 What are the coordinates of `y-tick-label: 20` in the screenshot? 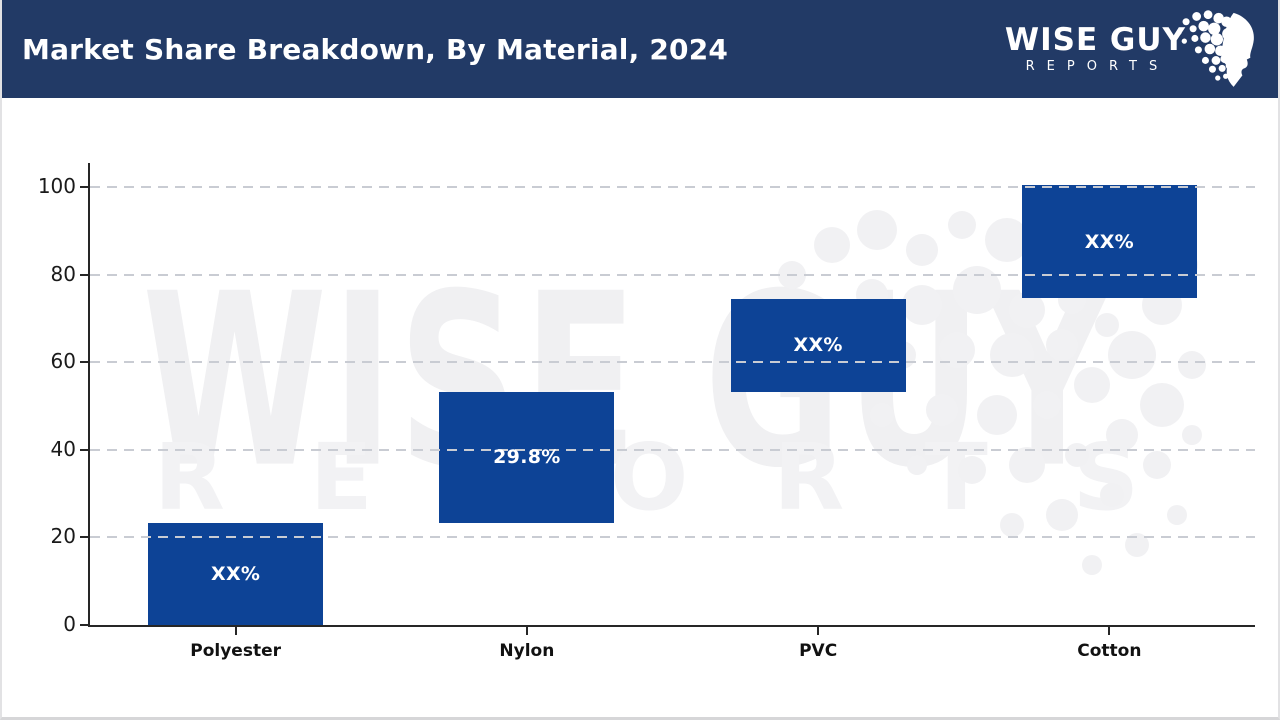 It's located at (63, 536).